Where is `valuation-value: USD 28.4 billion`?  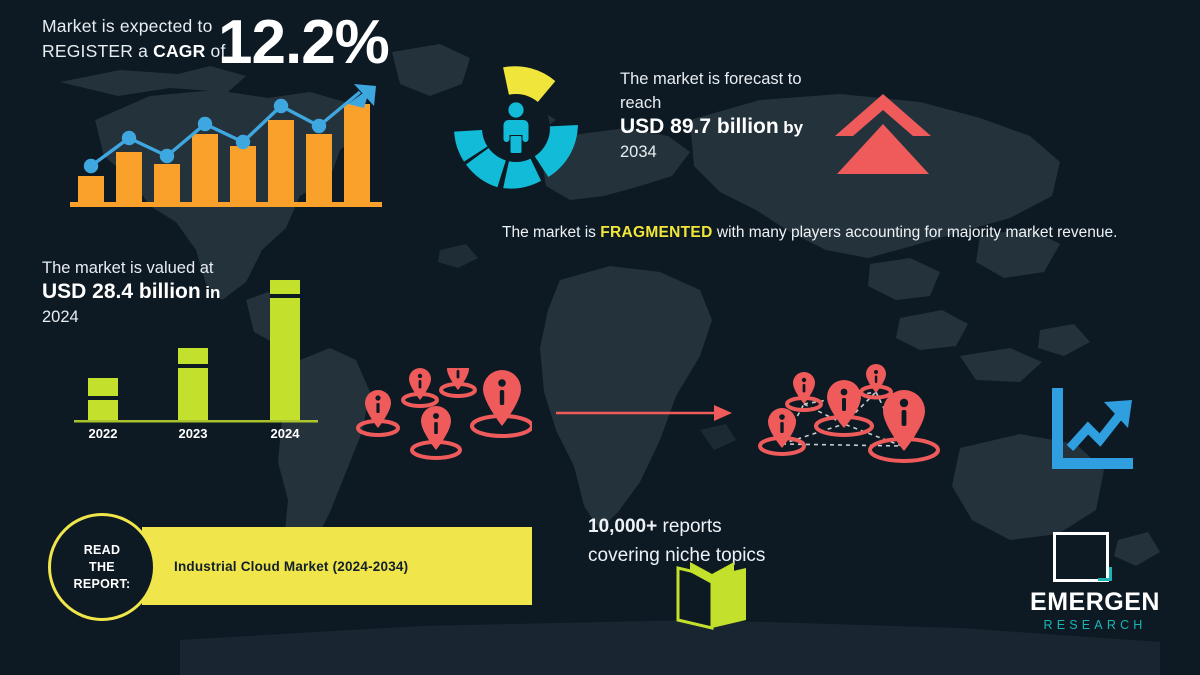 valuation-value: USD 28.4 billion is located at coordinates (121, 291).